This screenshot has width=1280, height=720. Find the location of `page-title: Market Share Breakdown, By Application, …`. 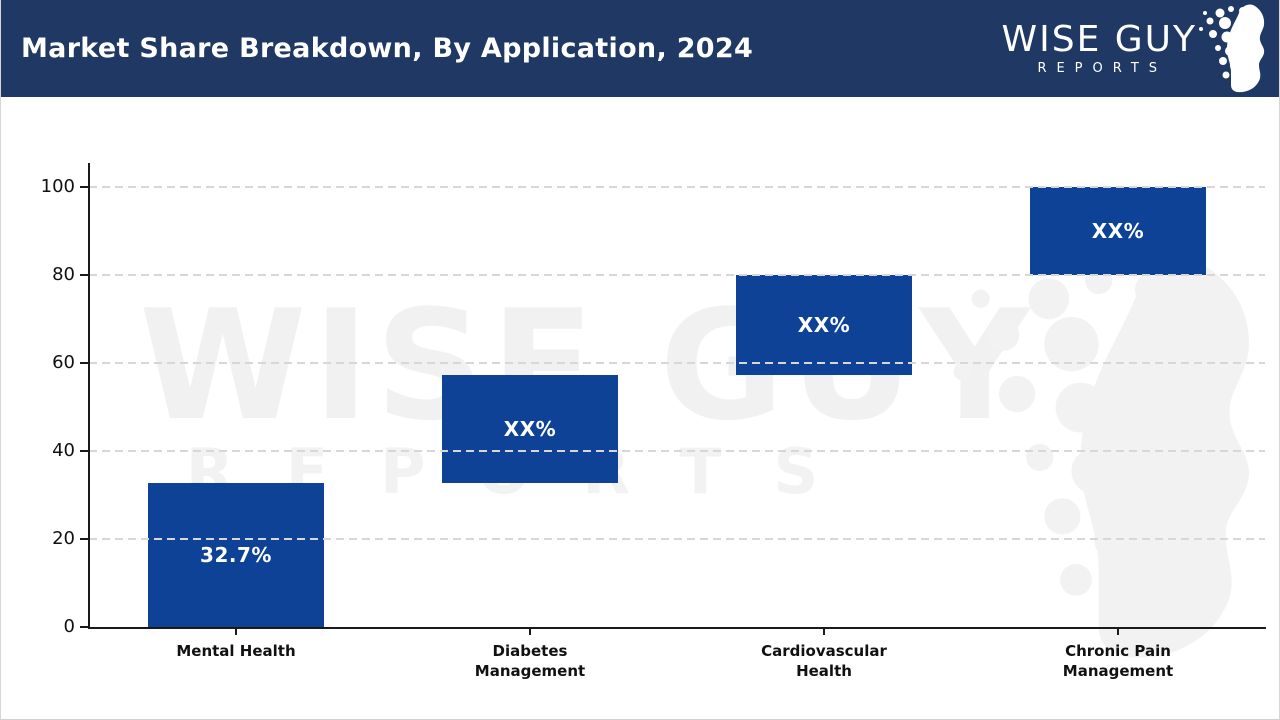

page-title: Market Share Breakdown, By Application, … is located at coordinates (387, 48).